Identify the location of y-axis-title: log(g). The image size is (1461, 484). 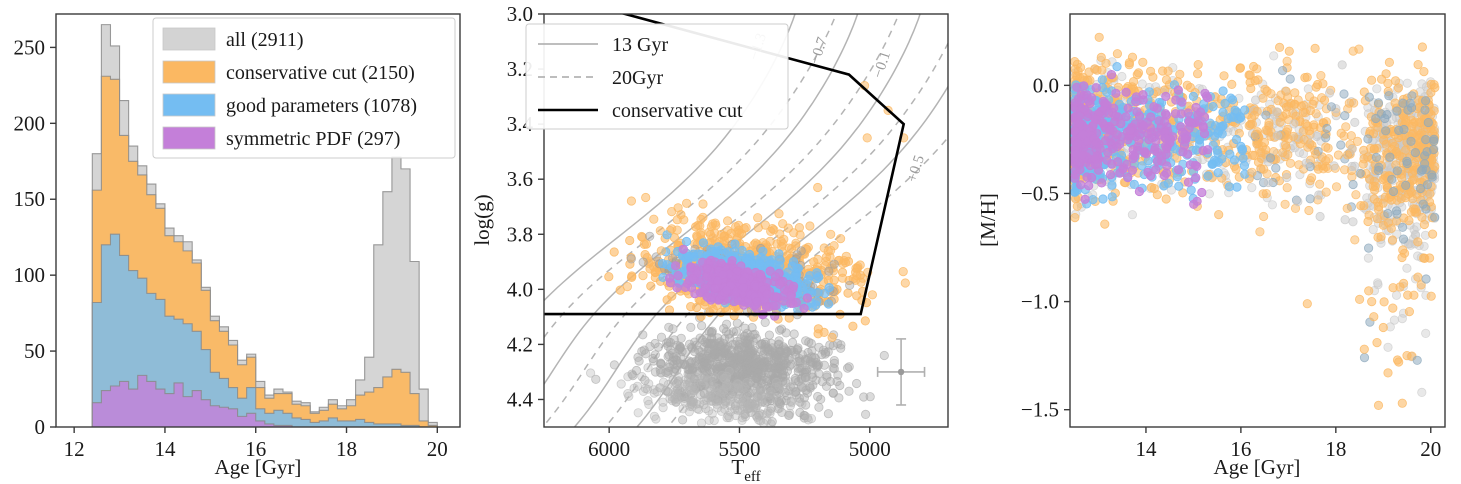
(482, 219).